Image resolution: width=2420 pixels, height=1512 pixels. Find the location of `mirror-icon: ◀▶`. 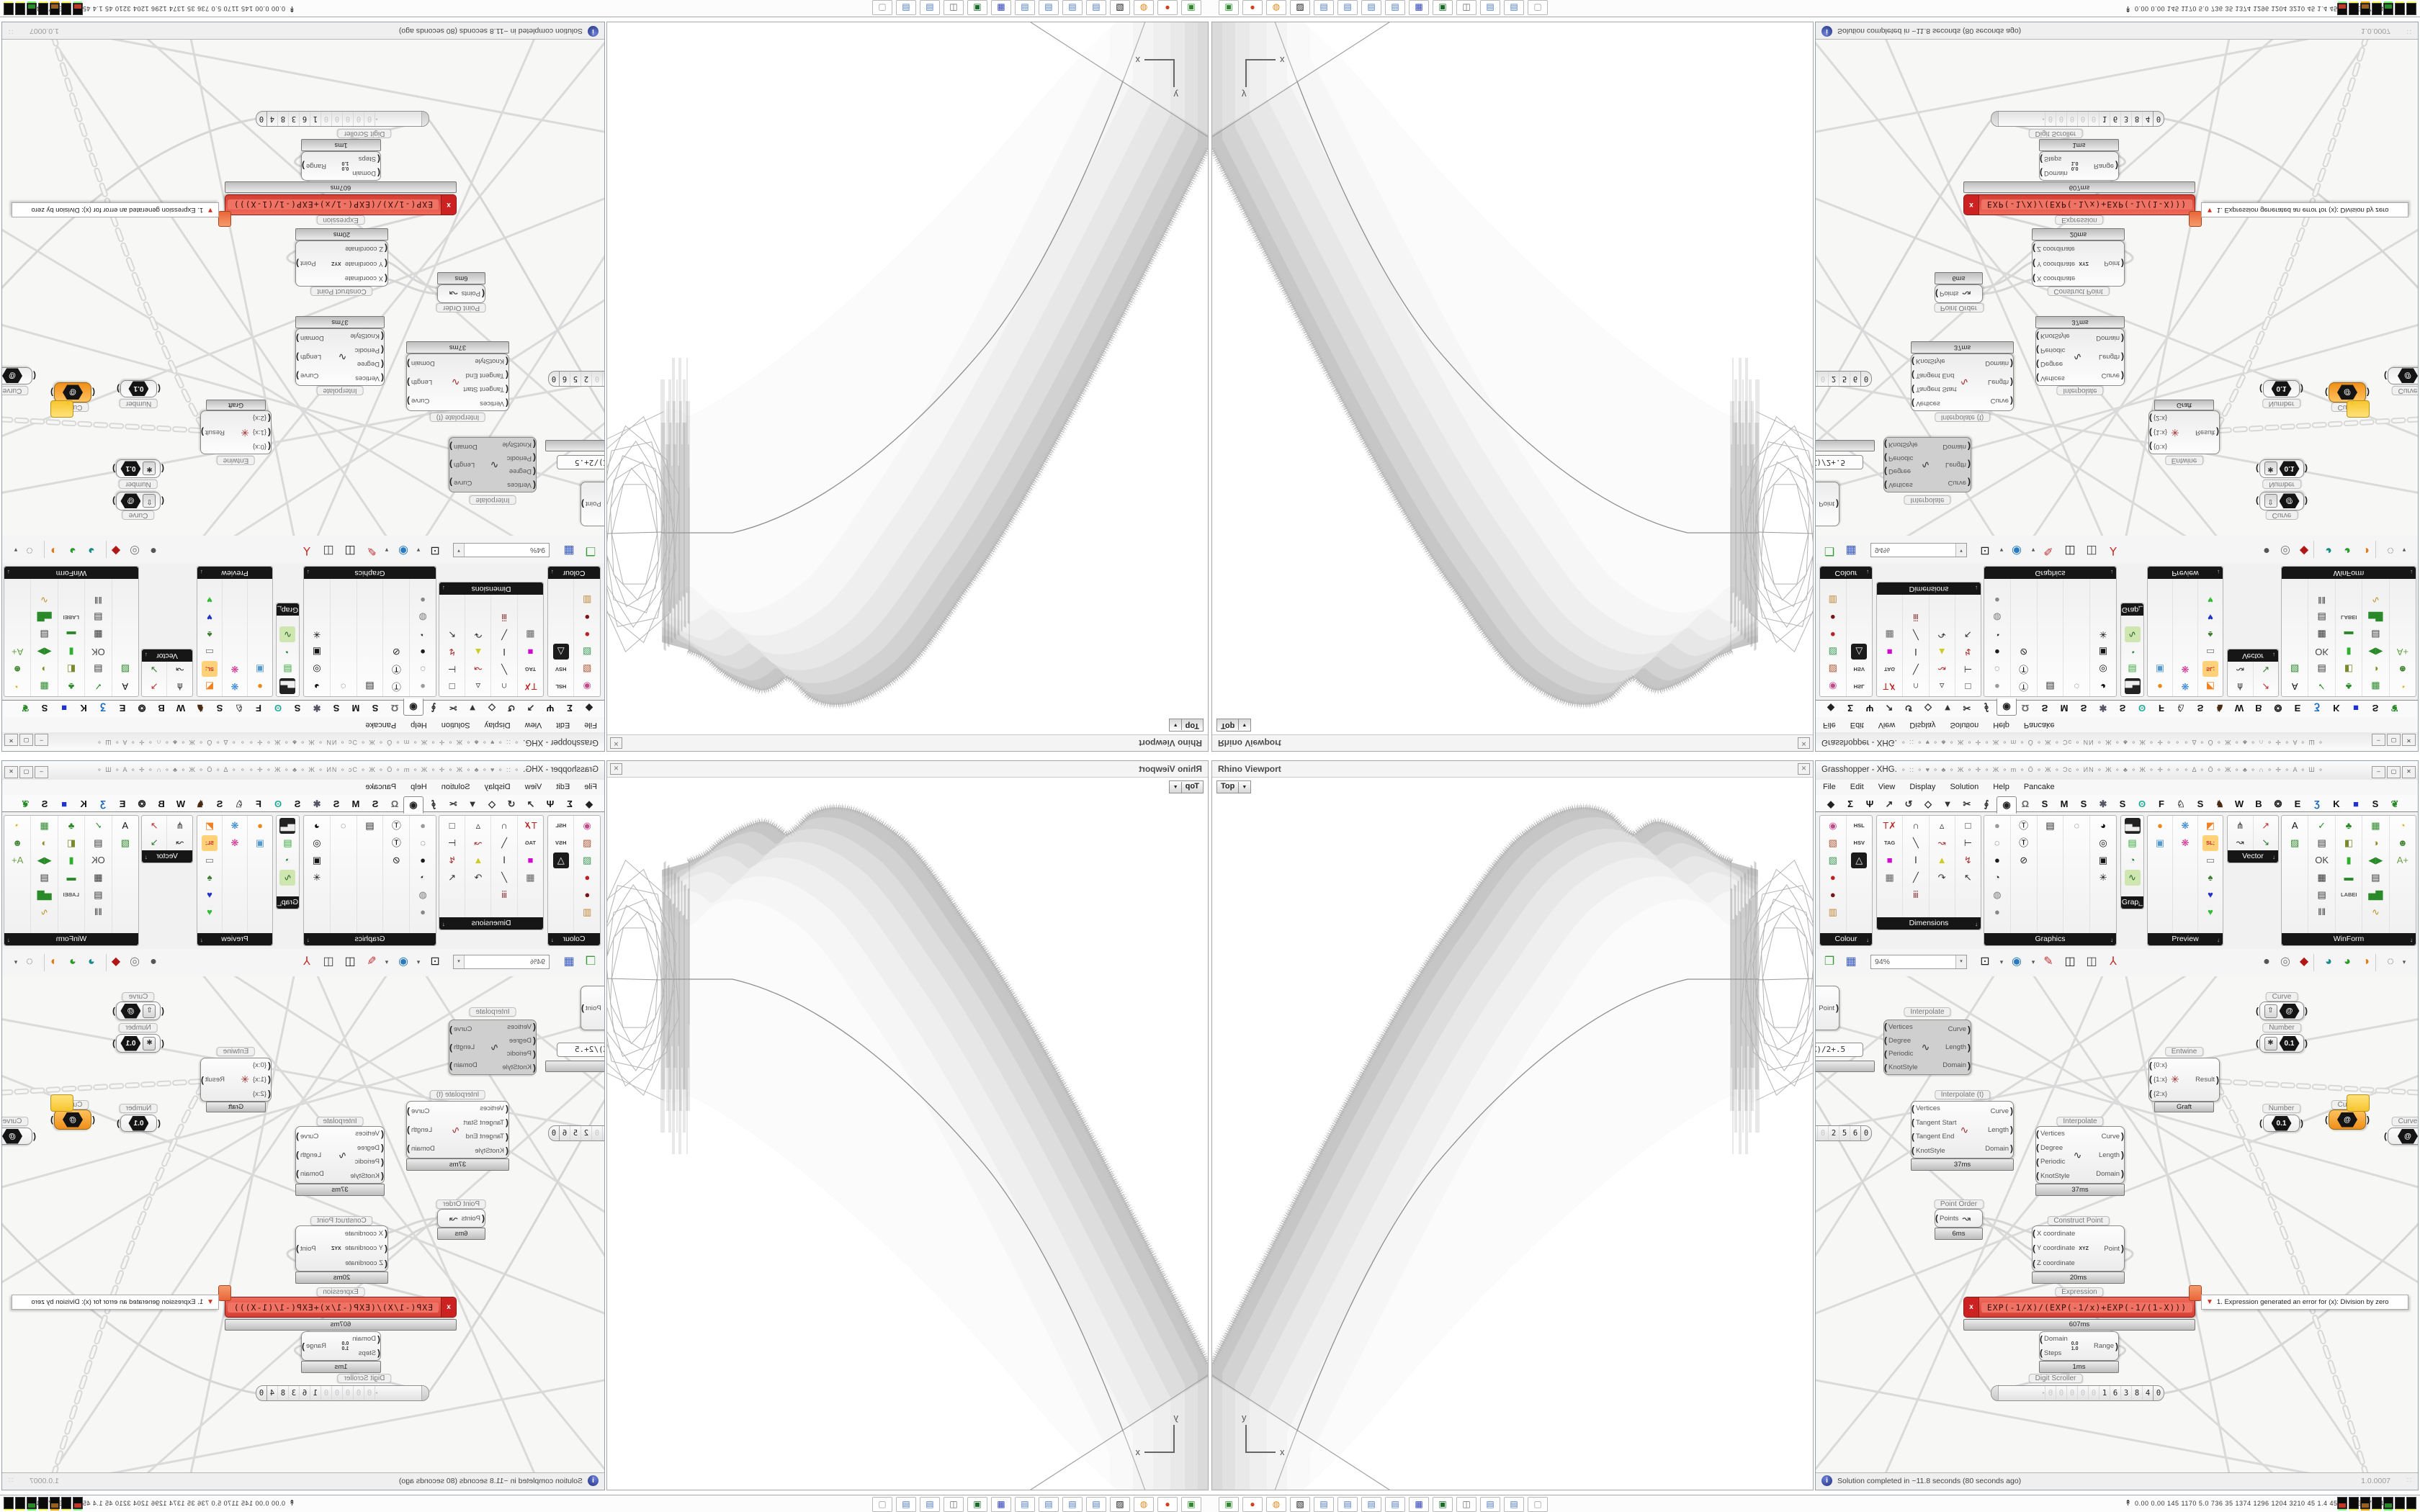

mirror-icon: ◀▶ is located at coordinates (2375, 860).